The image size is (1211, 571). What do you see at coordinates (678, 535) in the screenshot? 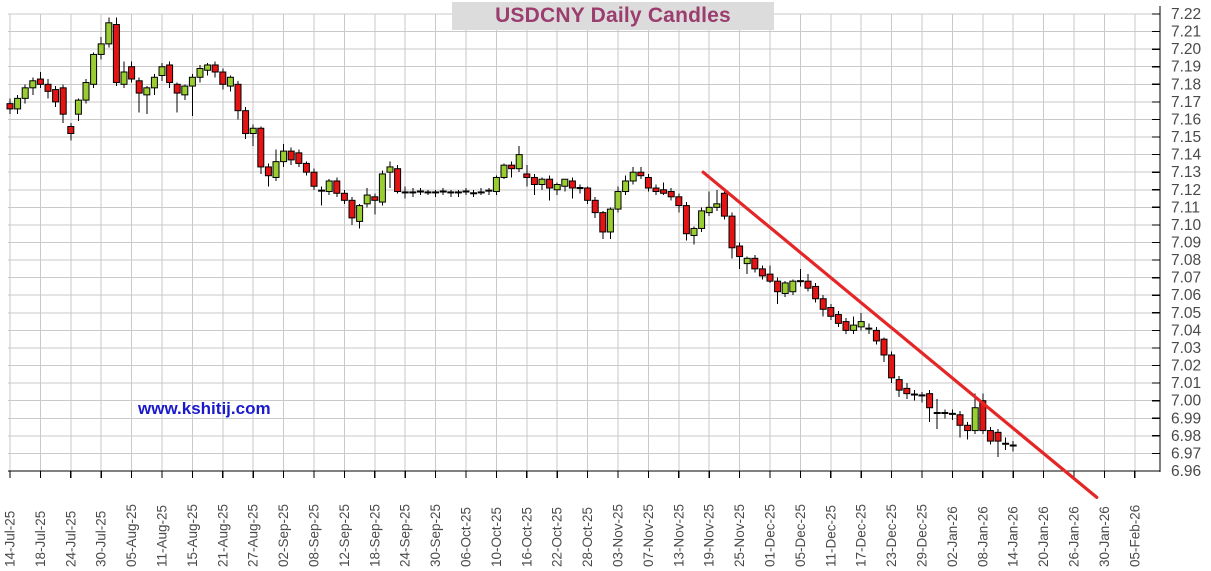
I see `svg-text: 13-Nov-25` at bounding box center [678, 535].